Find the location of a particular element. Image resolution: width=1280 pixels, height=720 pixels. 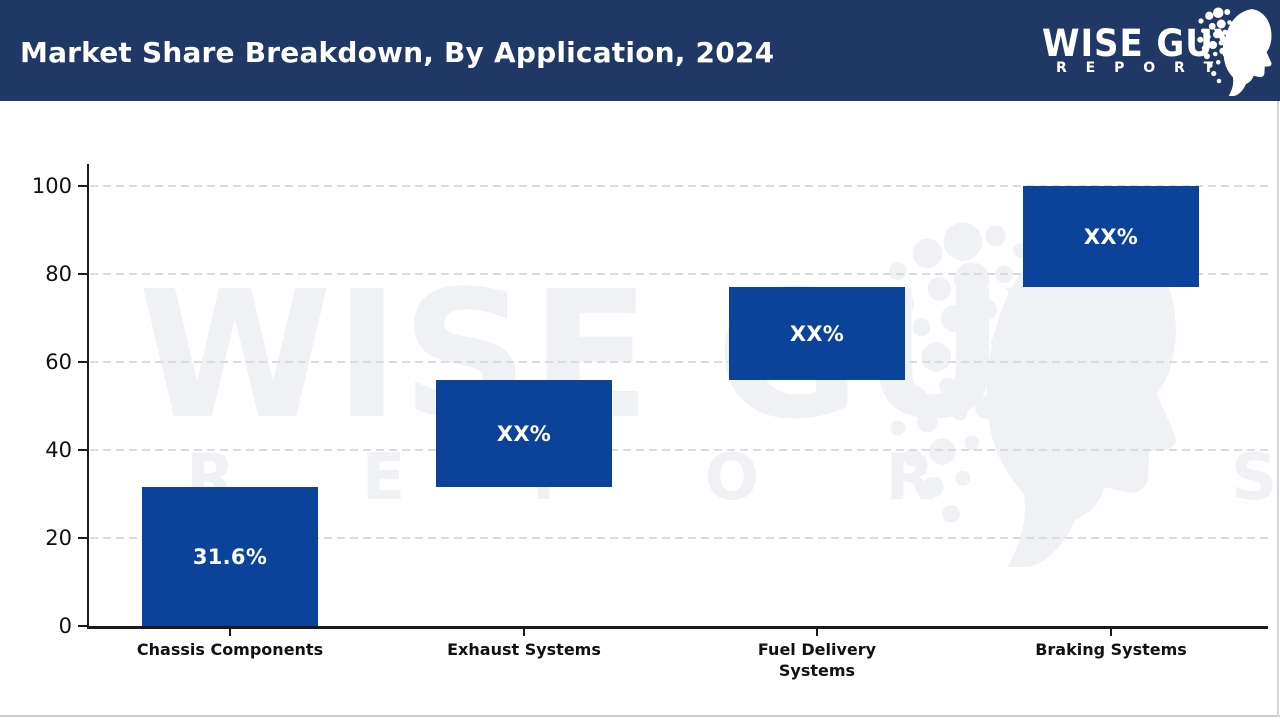

y-tick-label: 0 is located at coordinates (65, 626).